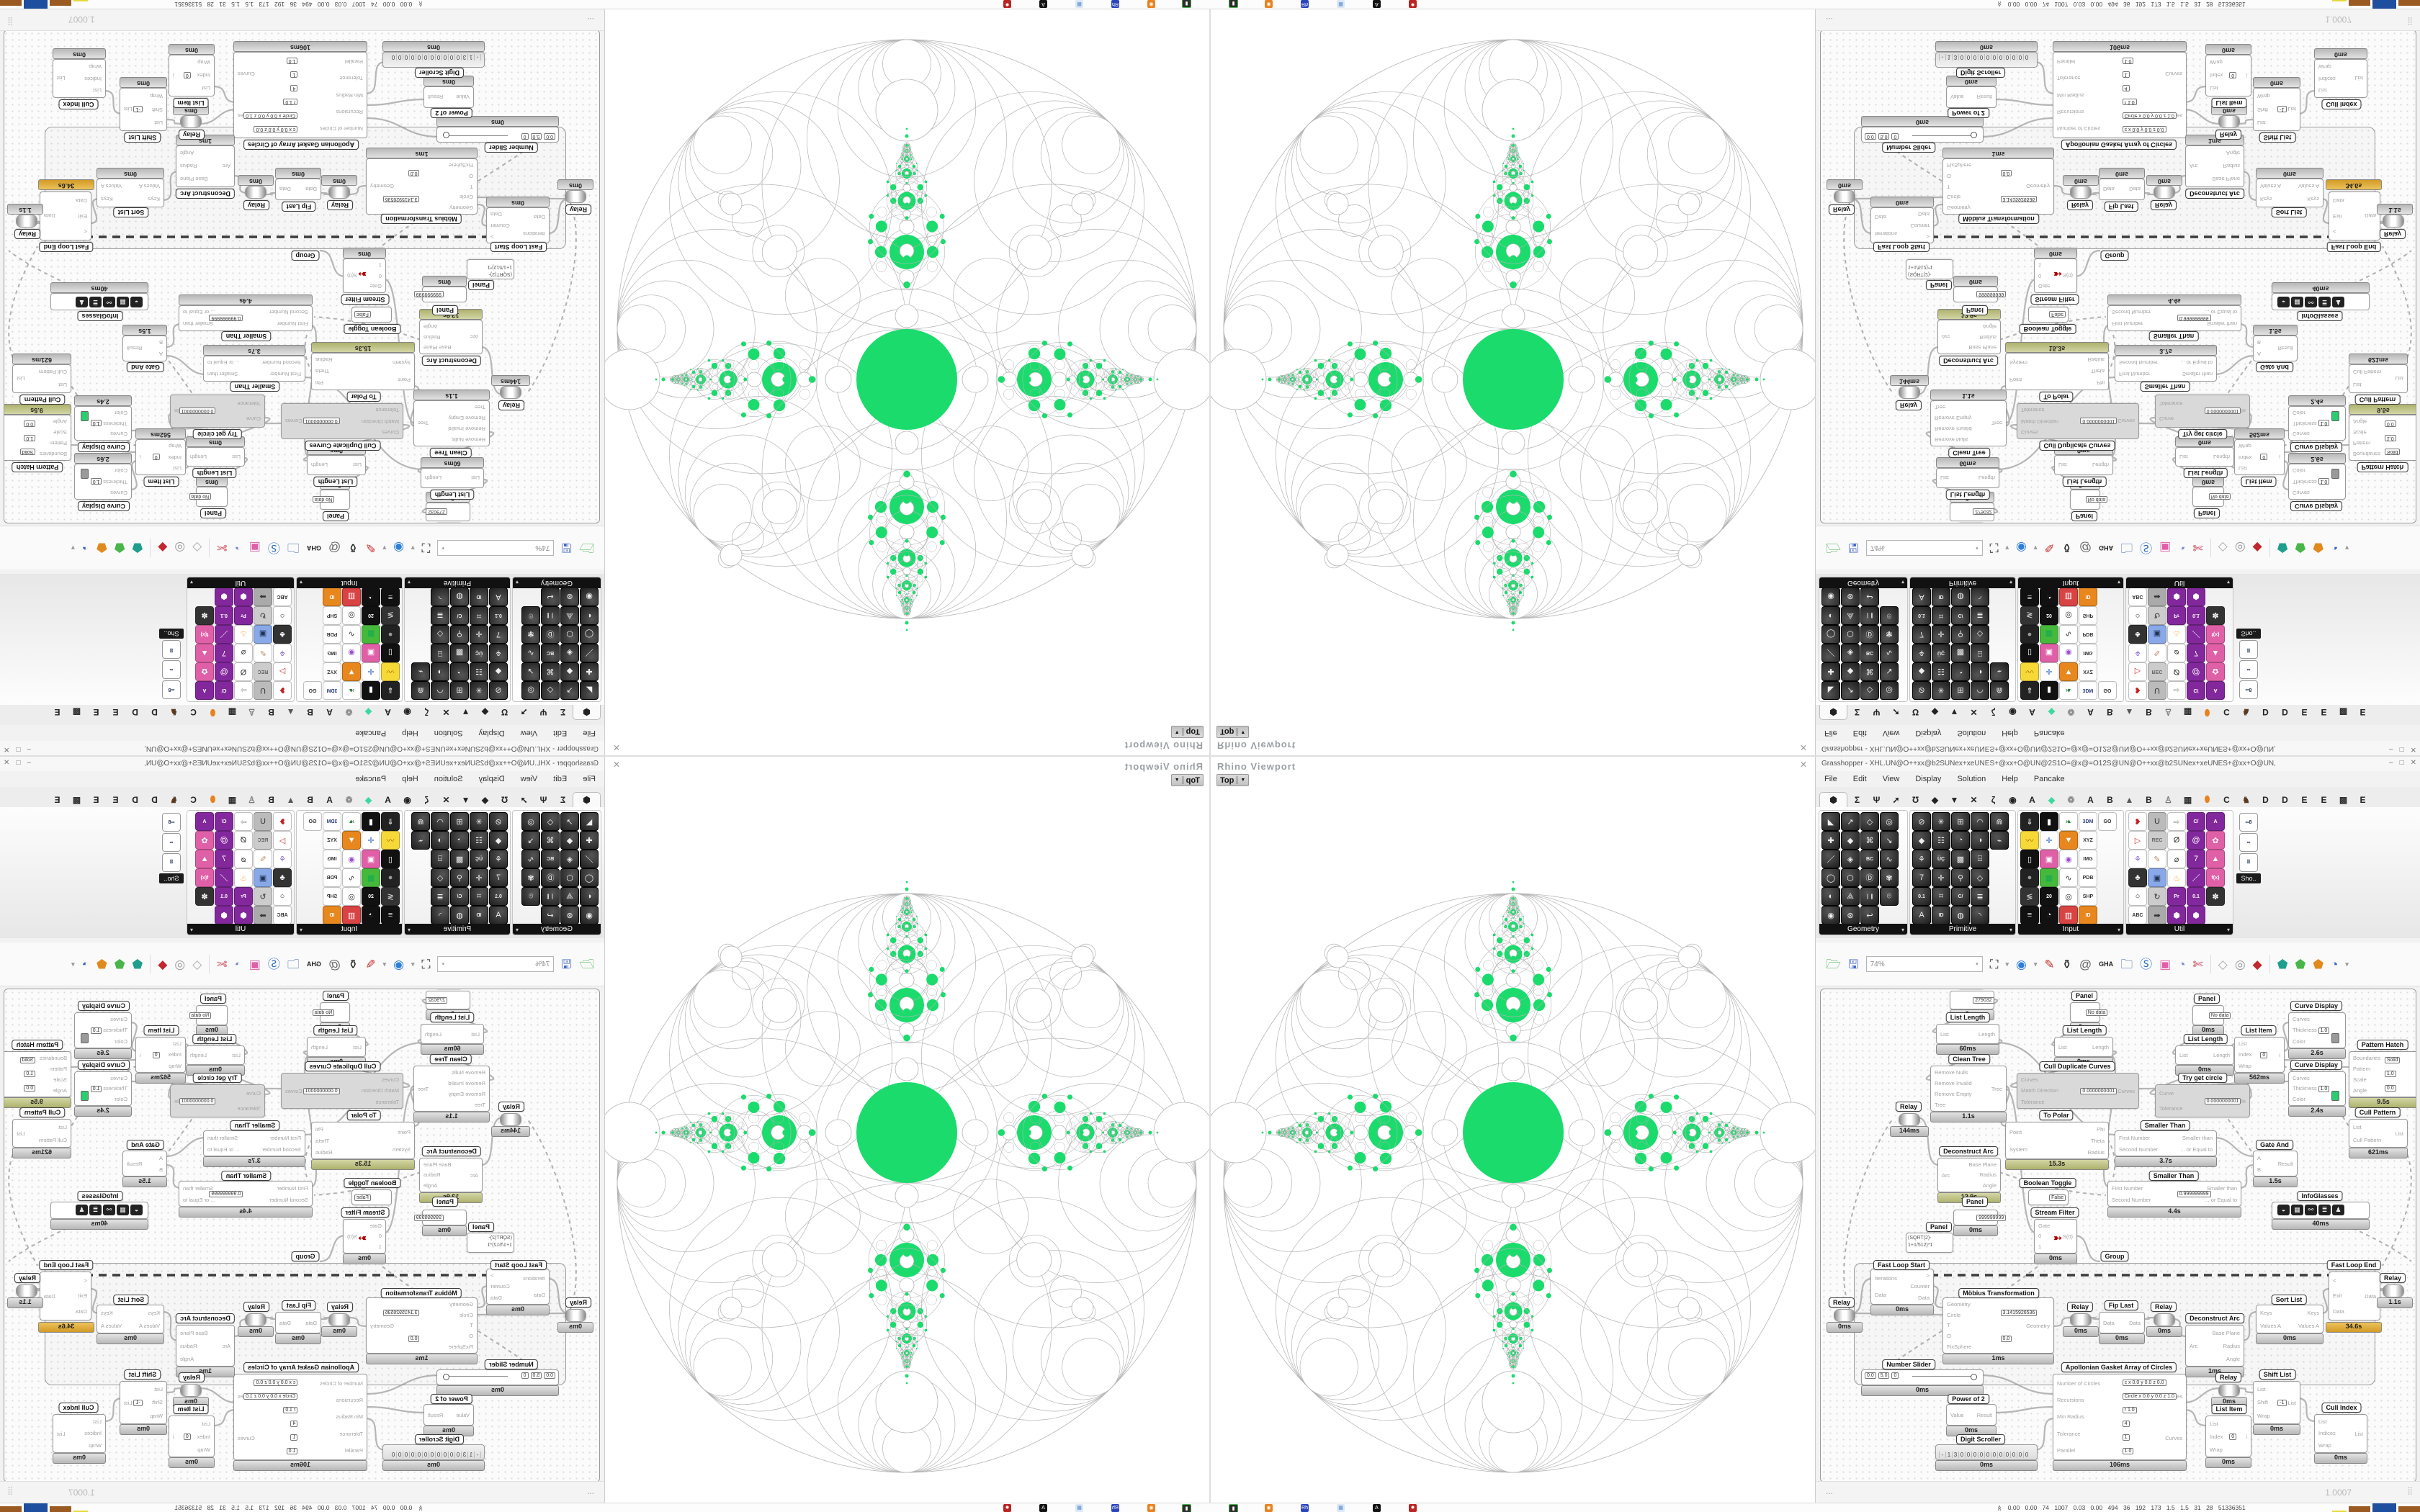 This screenshot has height=1512, width=2420. Describe the element at coordinates (204, 859) in the screenshot. I see `panel-icon: ▲` at that location.